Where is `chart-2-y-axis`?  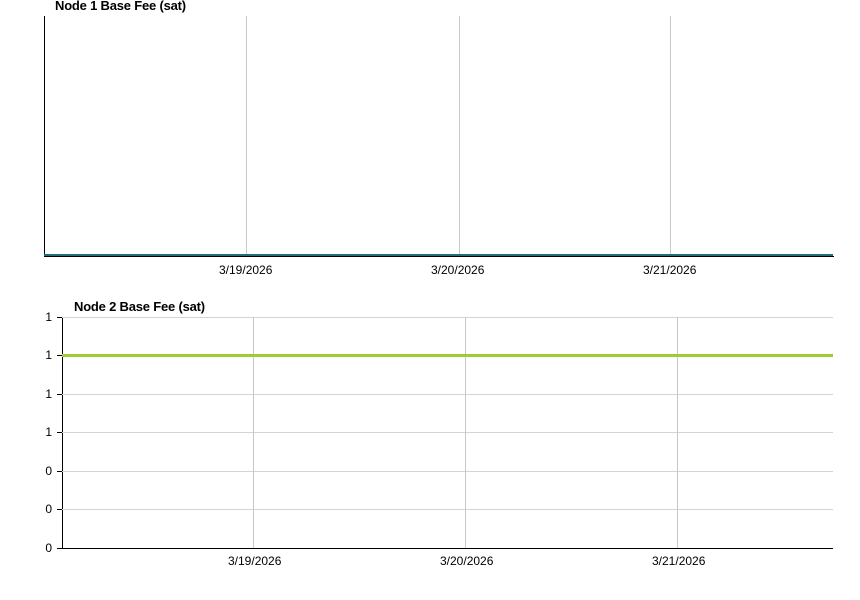 chart-2-y-axis is located at coordinates (62, 433).